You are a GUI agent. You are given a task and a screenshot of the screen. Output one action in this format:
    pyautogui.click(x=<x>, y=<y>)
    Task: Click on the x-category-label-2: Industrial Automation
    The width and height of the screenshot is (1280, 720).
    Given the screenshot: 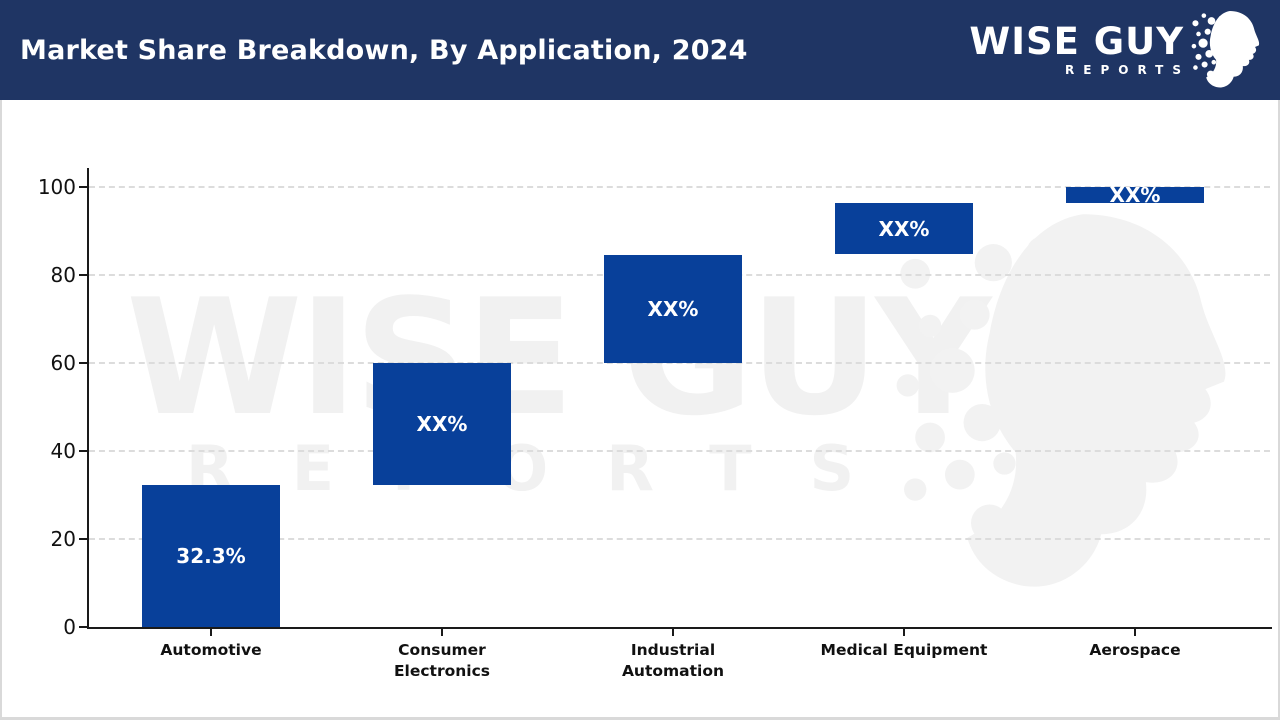 What is the action you would take?
    pyautogui.click(x=673, y=660)
    